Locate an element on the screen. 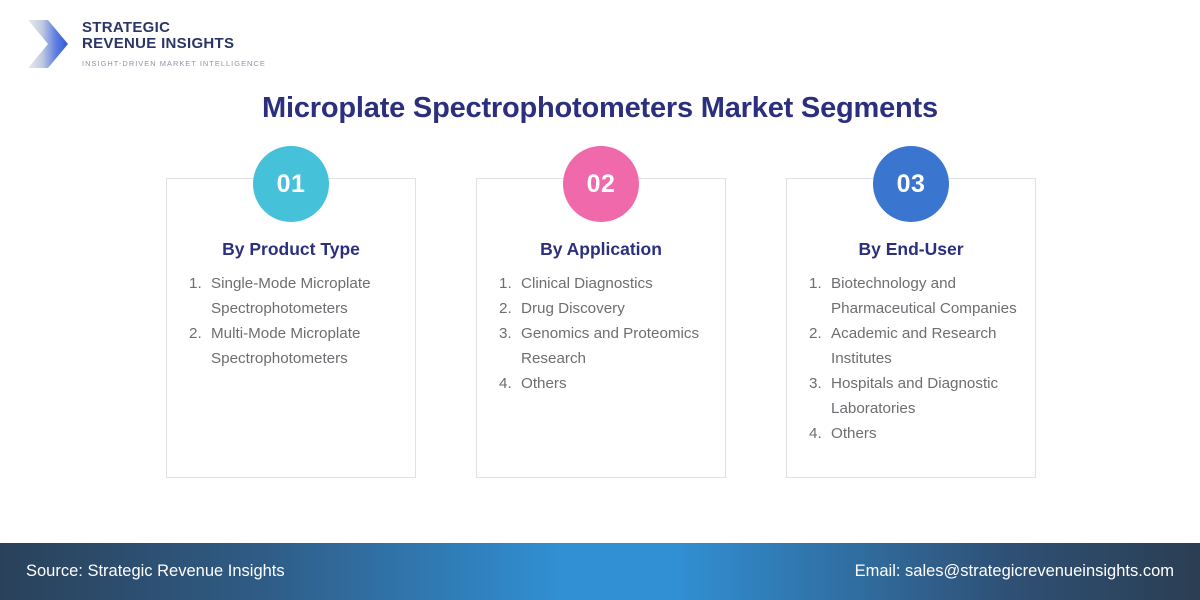 This screenshot has width=1200, height=600. logo-line-1: STRATEGIC is located at coordinates (126, 27).